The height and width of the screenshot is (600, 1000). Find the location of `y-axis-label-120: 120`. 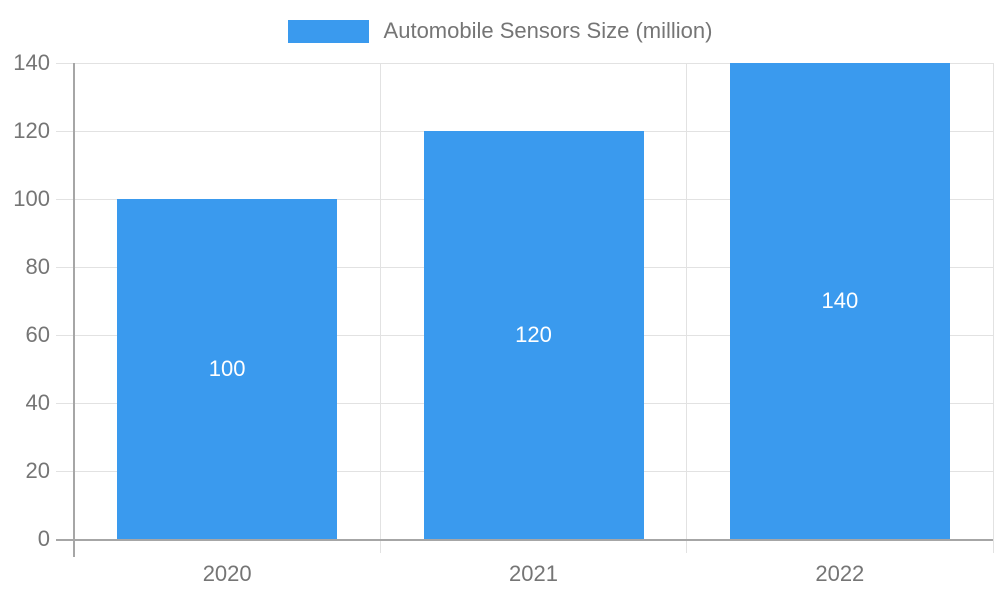

y-axis-label-120: 120 is located at coordinates (31, 130).